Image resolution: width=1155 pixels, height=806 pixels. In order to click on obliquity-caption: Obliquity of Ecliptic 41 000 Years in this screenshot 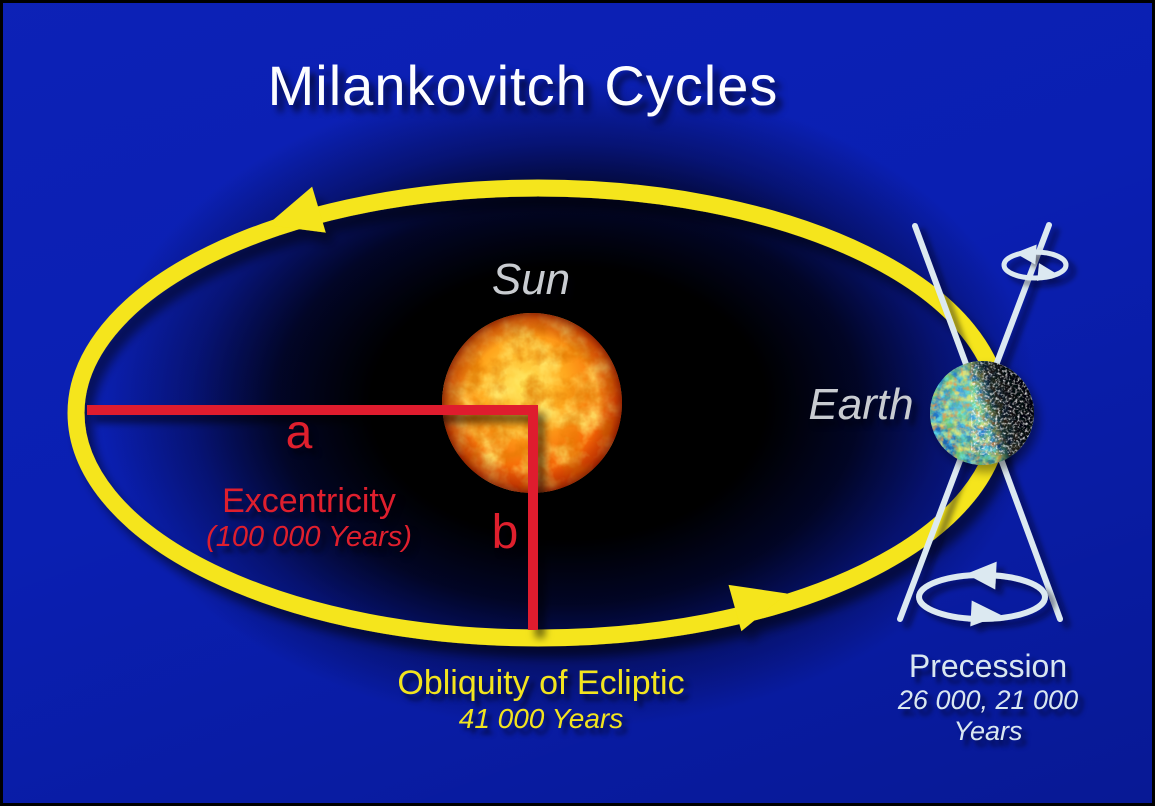, I will do `click(540, 700)`.